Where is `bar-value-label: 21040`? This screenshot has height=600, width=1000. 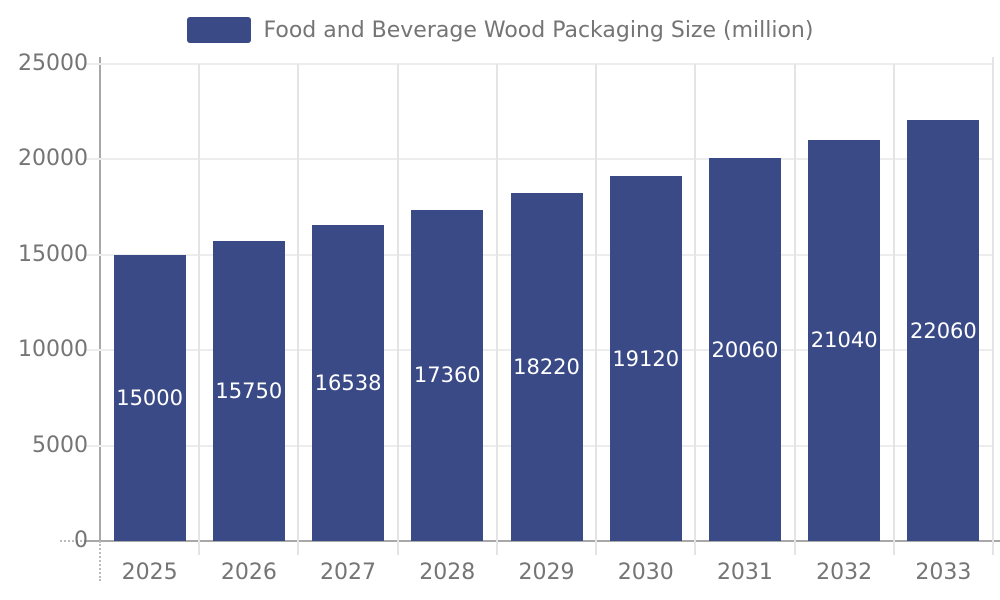
bar-value-label: 21040 is located at coordinates (844, 340).